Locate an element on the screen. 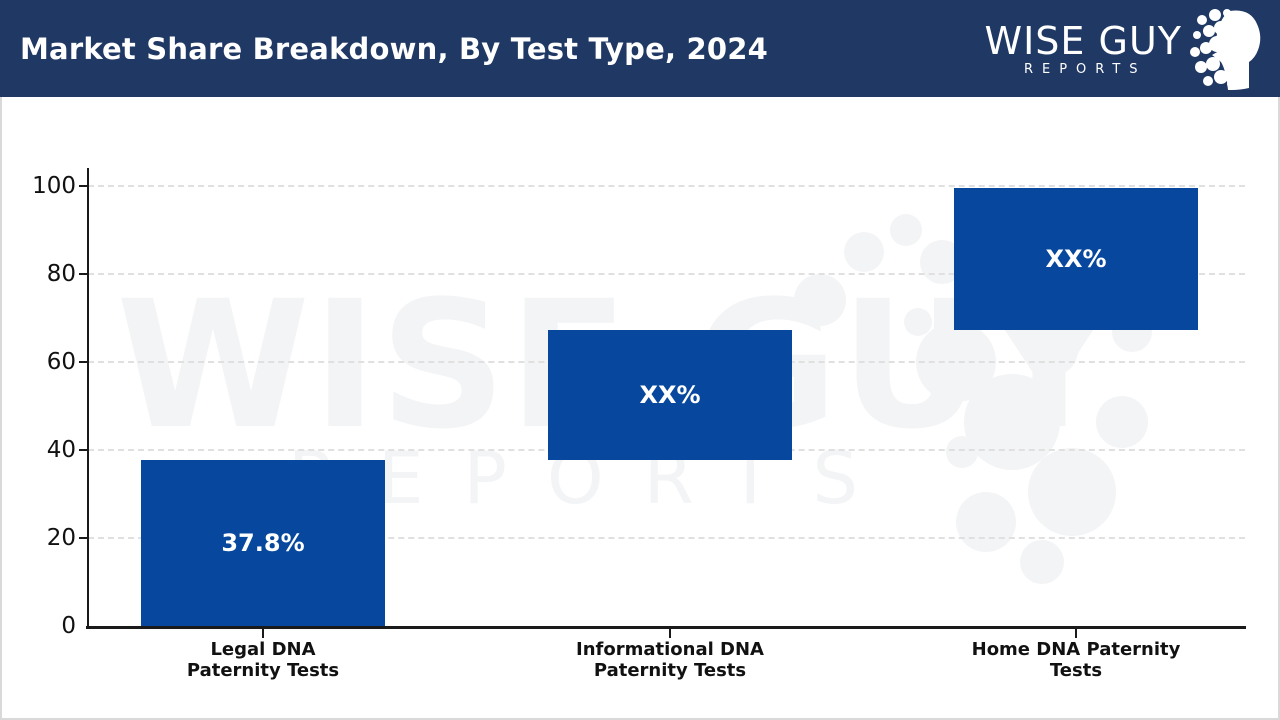  bar-value-label-3: XX% is located at coordinates (1076, 258).